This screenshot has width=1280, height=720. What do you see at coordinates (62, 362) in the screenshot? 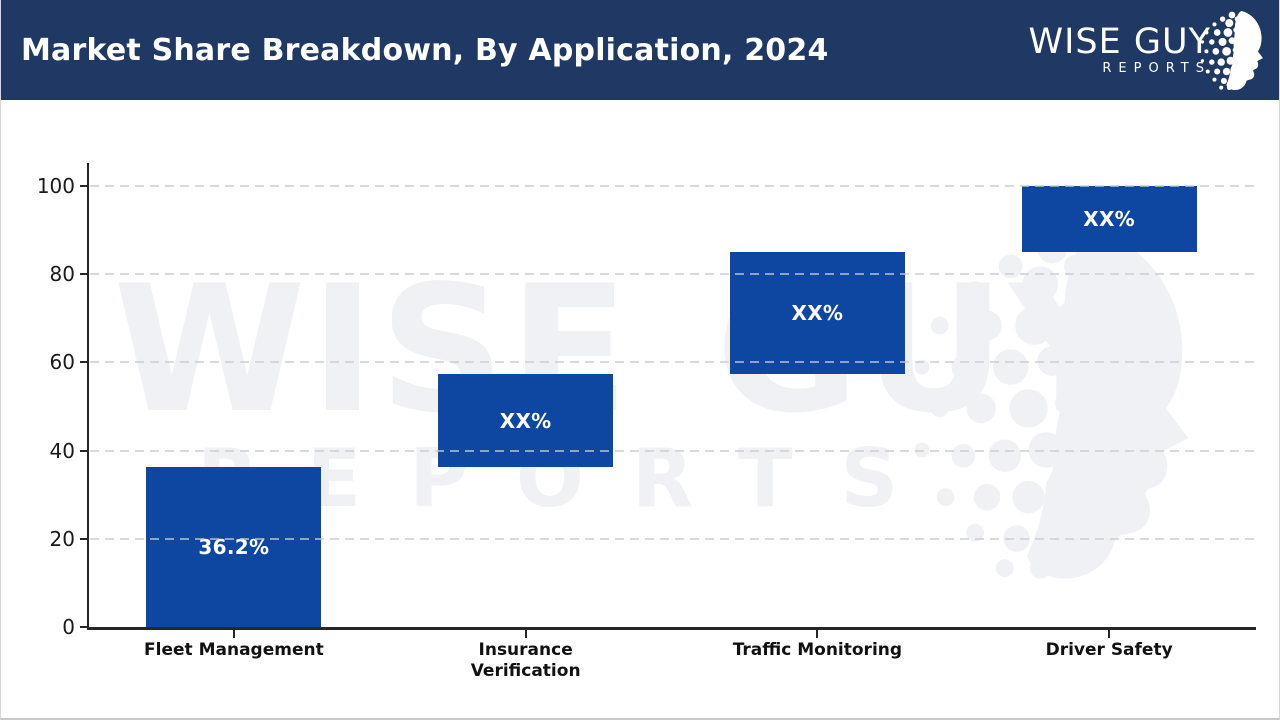
I see `y-tick-label: 60` at bounding box center [62, 362].